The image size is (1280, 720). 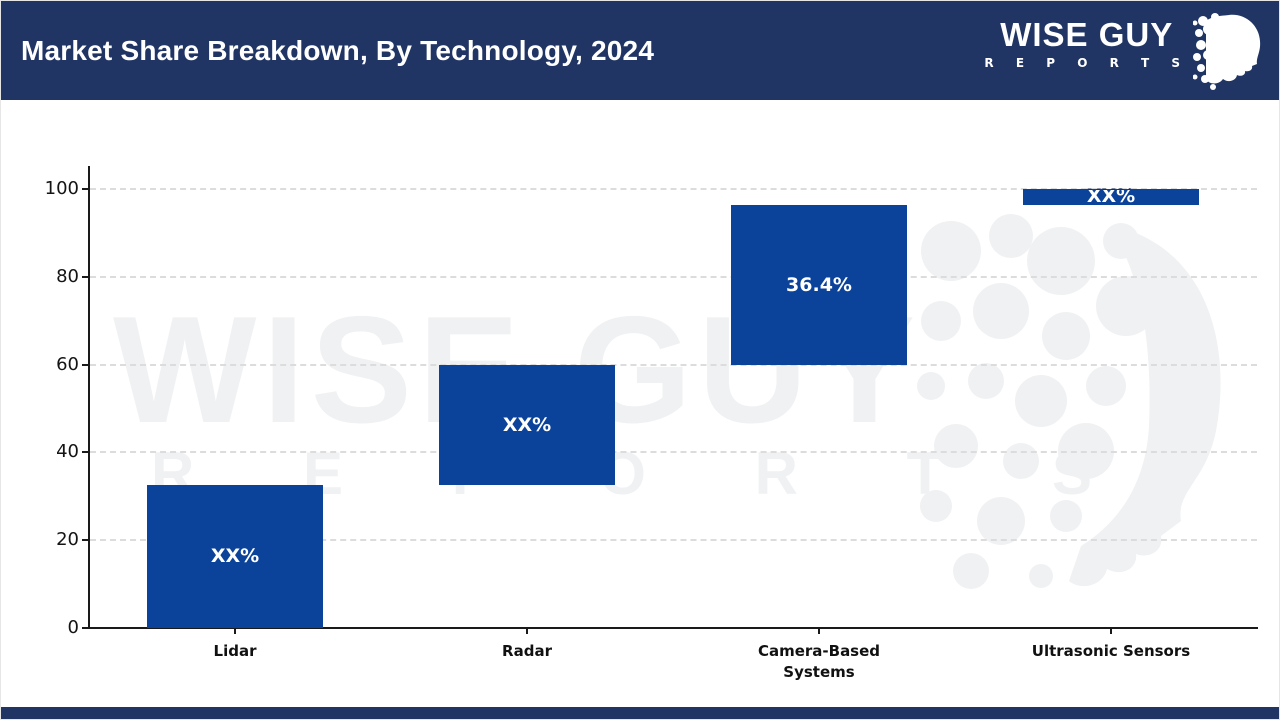 What do you see at coordinates (1111, 651) in the screenshot?
I see `category-label-4: Ultrasonic Sensors` at bounding box center [1111, 651].